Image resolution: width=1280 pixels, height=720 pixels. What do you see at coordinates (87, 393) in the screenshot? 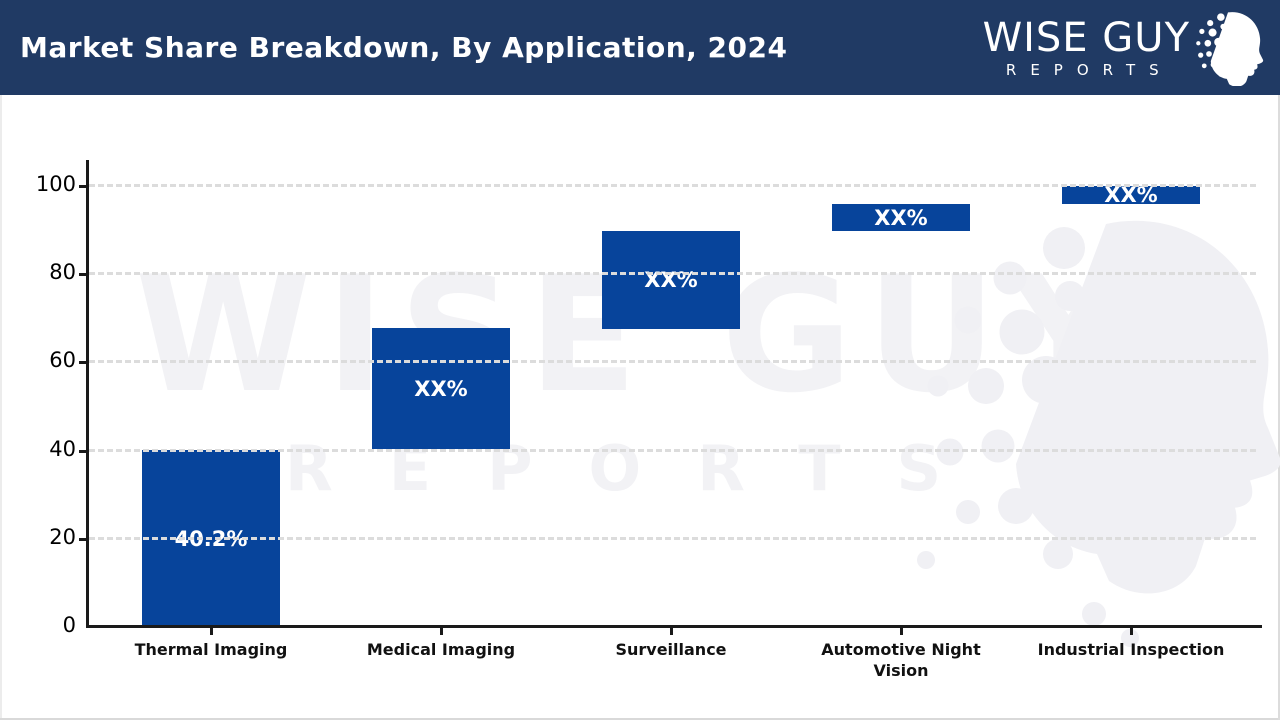
I see `y-axis-line` at bounding box center [87, 393].